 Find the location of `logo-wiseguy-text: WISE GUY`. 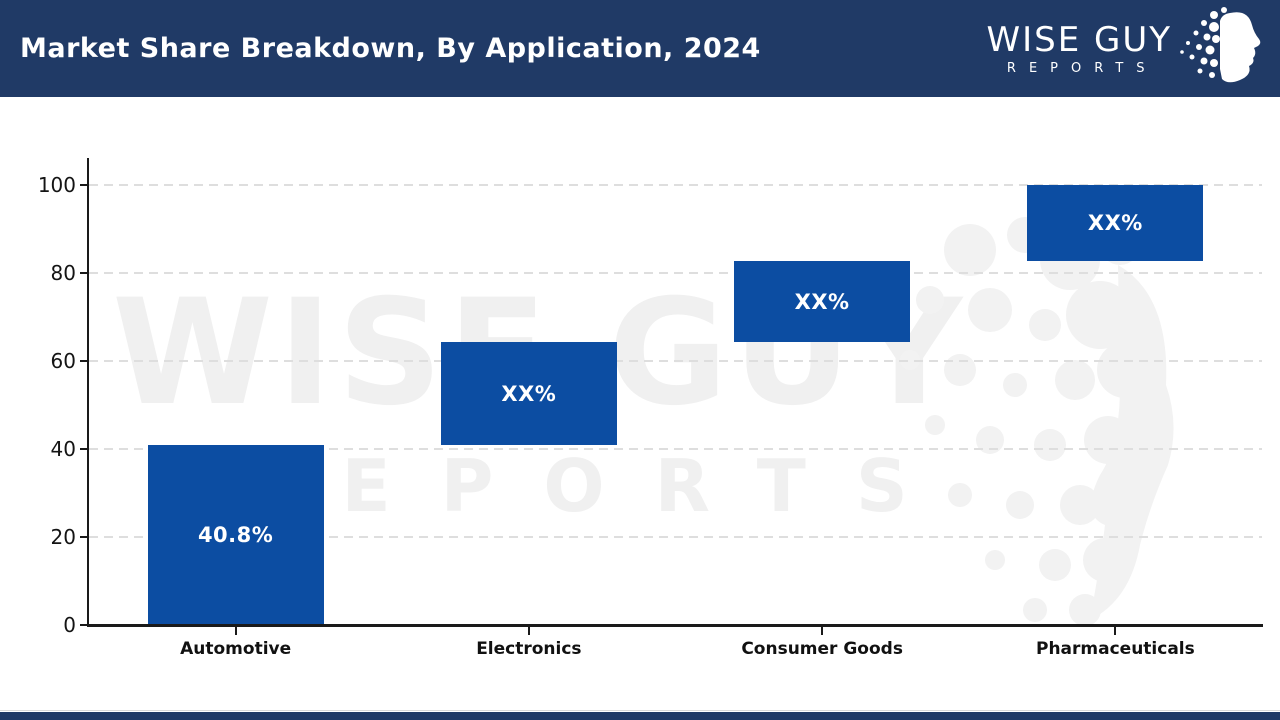

logo-wiseguy-text: WISE GUY is located at coordinates (1079, 39).